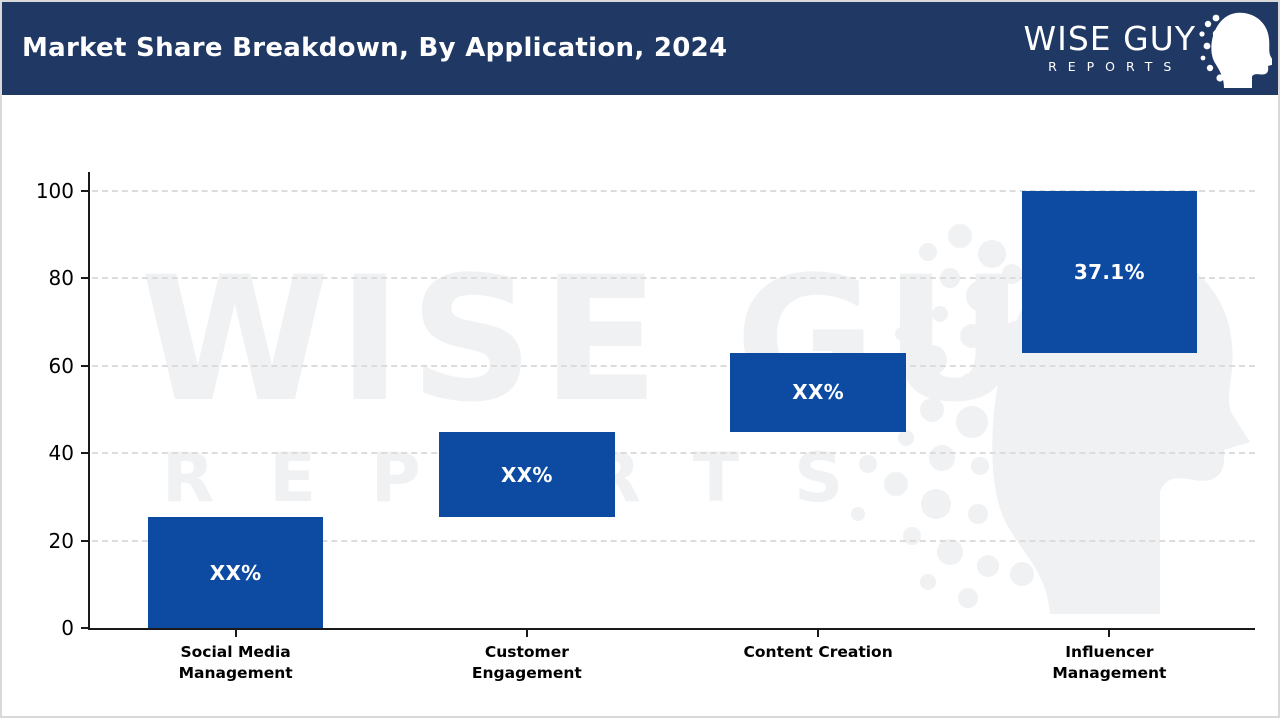  Describe the element at coordinates (61, 540) in the screenshot. I see `y-tick-label: 20` at that location.